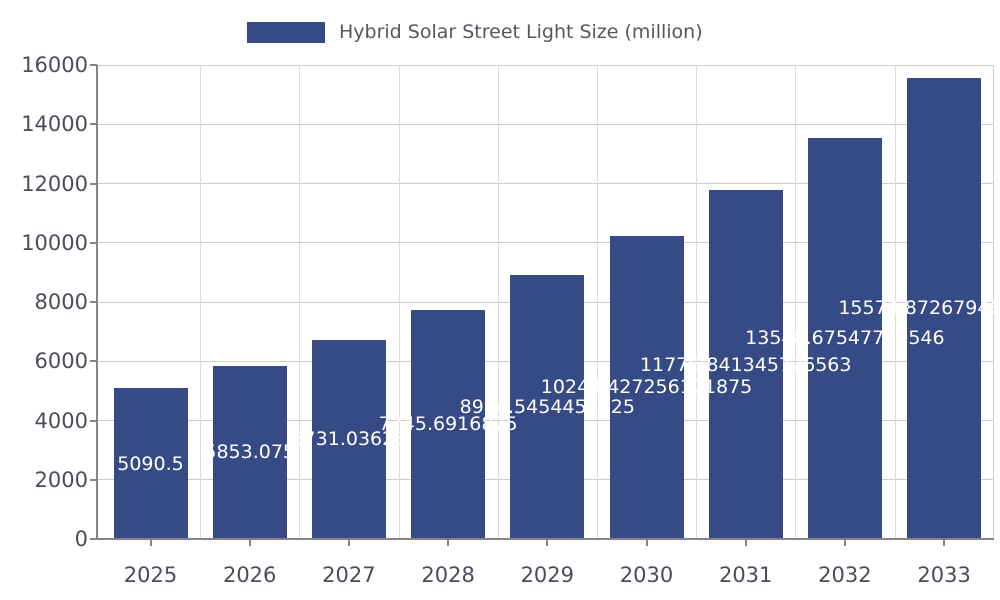 This screenshot has width=1000, height=600. Describe the element at coordinates (448, 575) in the screenshot. I see `x-tick-label: 2028` at that location.